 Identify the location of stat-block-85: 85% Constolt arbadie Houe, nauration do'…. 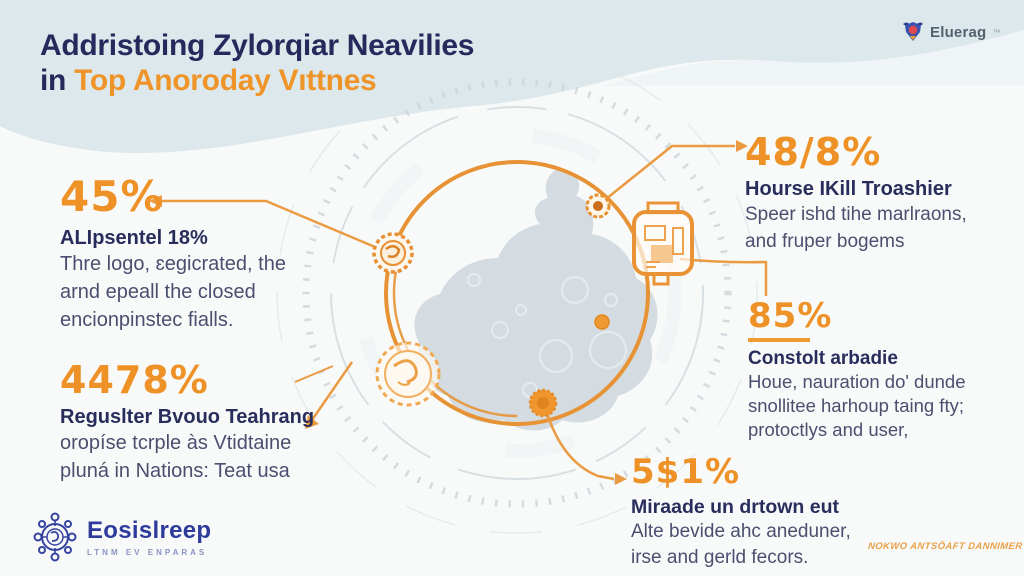
(883, 369).